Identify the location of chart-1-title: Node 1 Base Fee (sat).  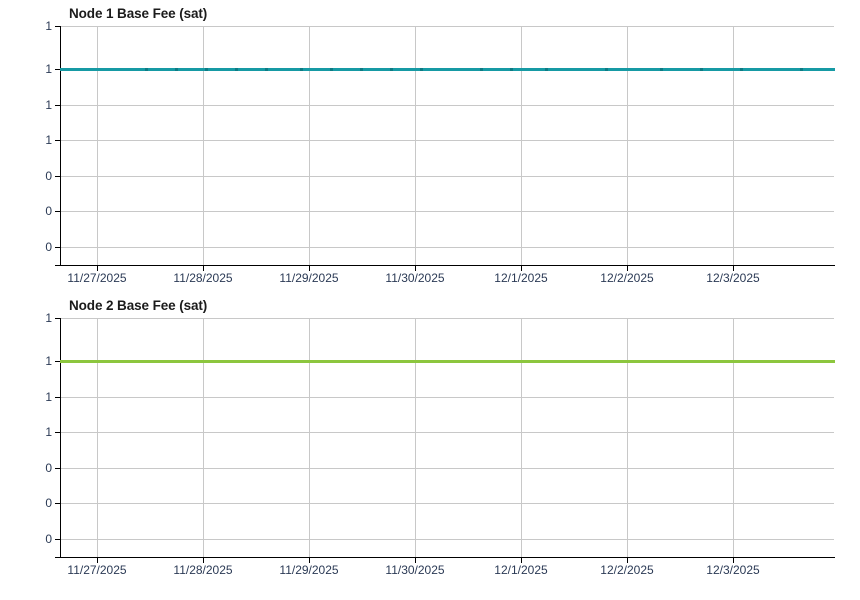
(138, 13).